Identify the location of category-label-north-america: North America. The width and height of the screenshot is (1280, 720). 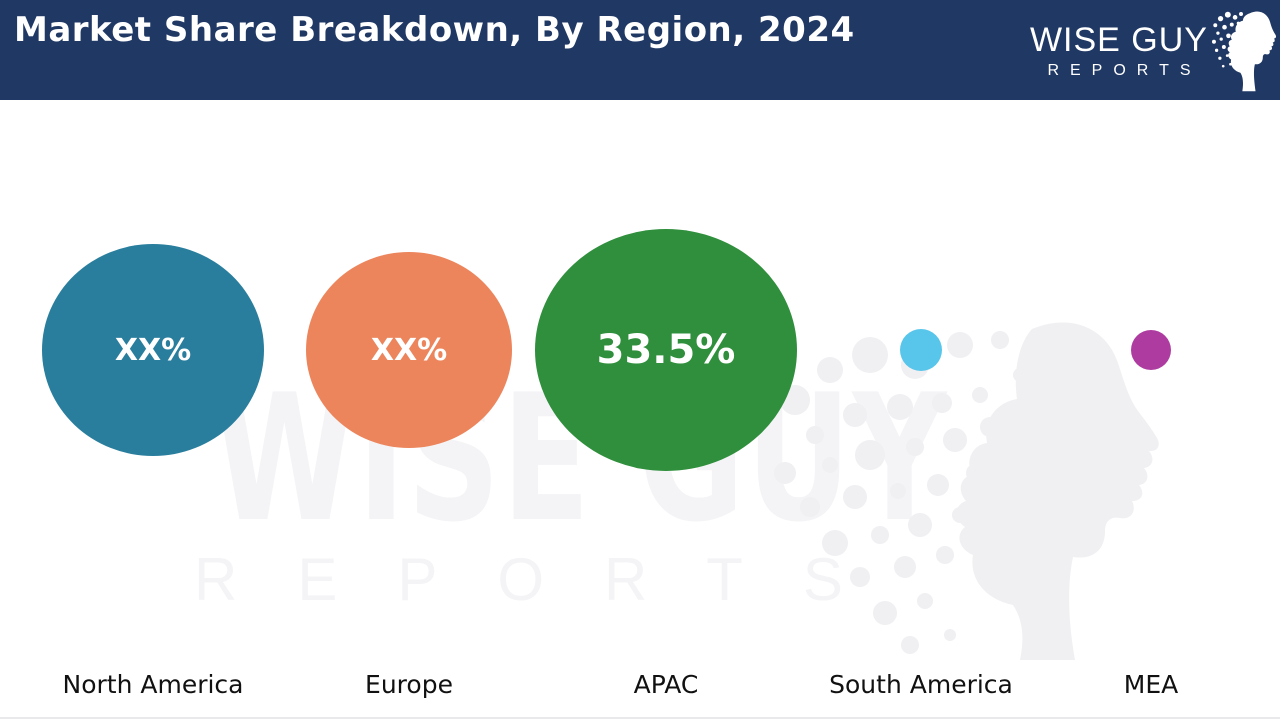
(153, 684).